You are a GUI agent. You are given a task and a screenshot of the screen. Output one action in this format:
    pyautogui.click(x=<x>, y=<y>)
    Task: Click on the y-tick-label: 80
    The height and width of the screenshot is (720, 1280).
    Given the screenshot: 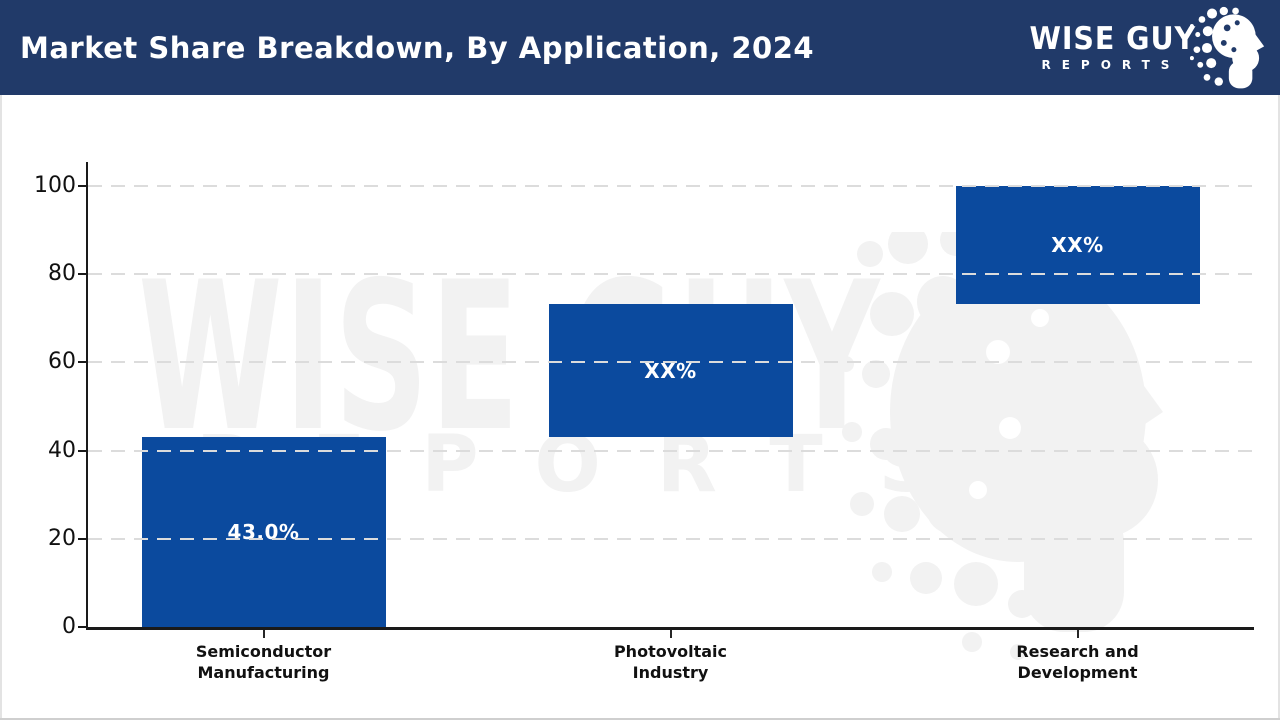 What is the action you would take?
    pyautogui.click(x=62, y=274)
    